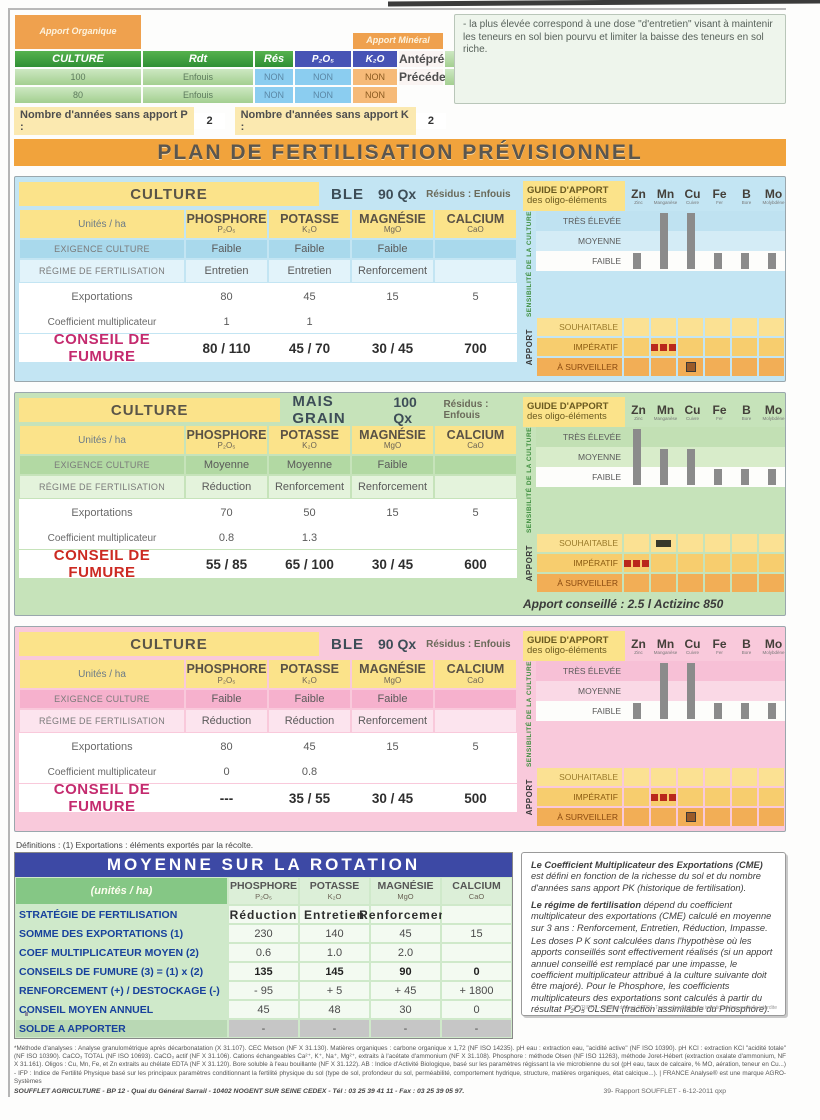 The image size is (820, 1120). Describe the element at coordinates (26, 1014) in the screenshot. I see `scan-artifact-speck` at that location.